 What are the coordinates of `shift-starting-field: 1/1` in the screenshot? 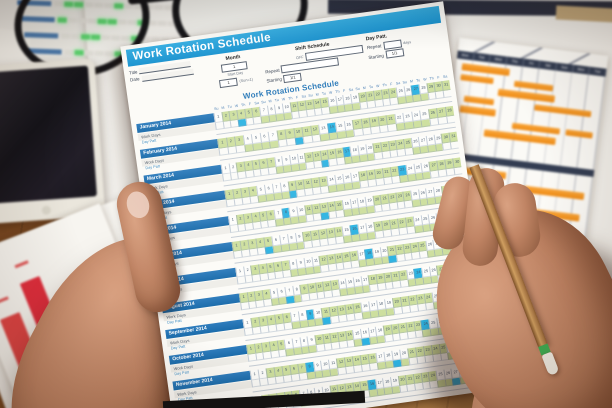 It's located at (293, 77).